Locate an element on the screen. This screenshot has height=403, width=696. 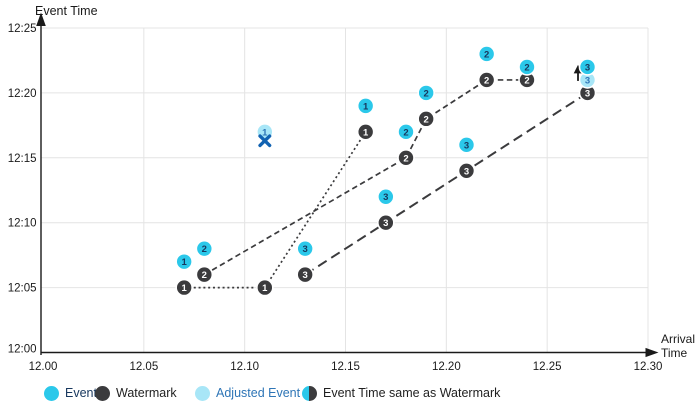
legend-adjusted-icon is located at coordinates (202, 393).